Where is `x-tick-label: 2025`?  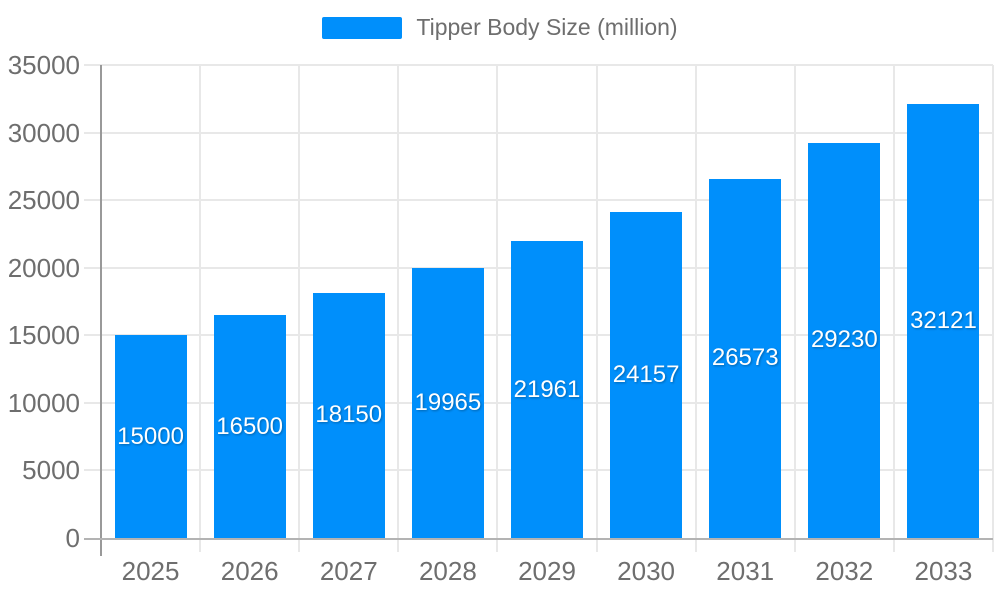 x-tick-label: 2025 is located at coordinates (150, 571).